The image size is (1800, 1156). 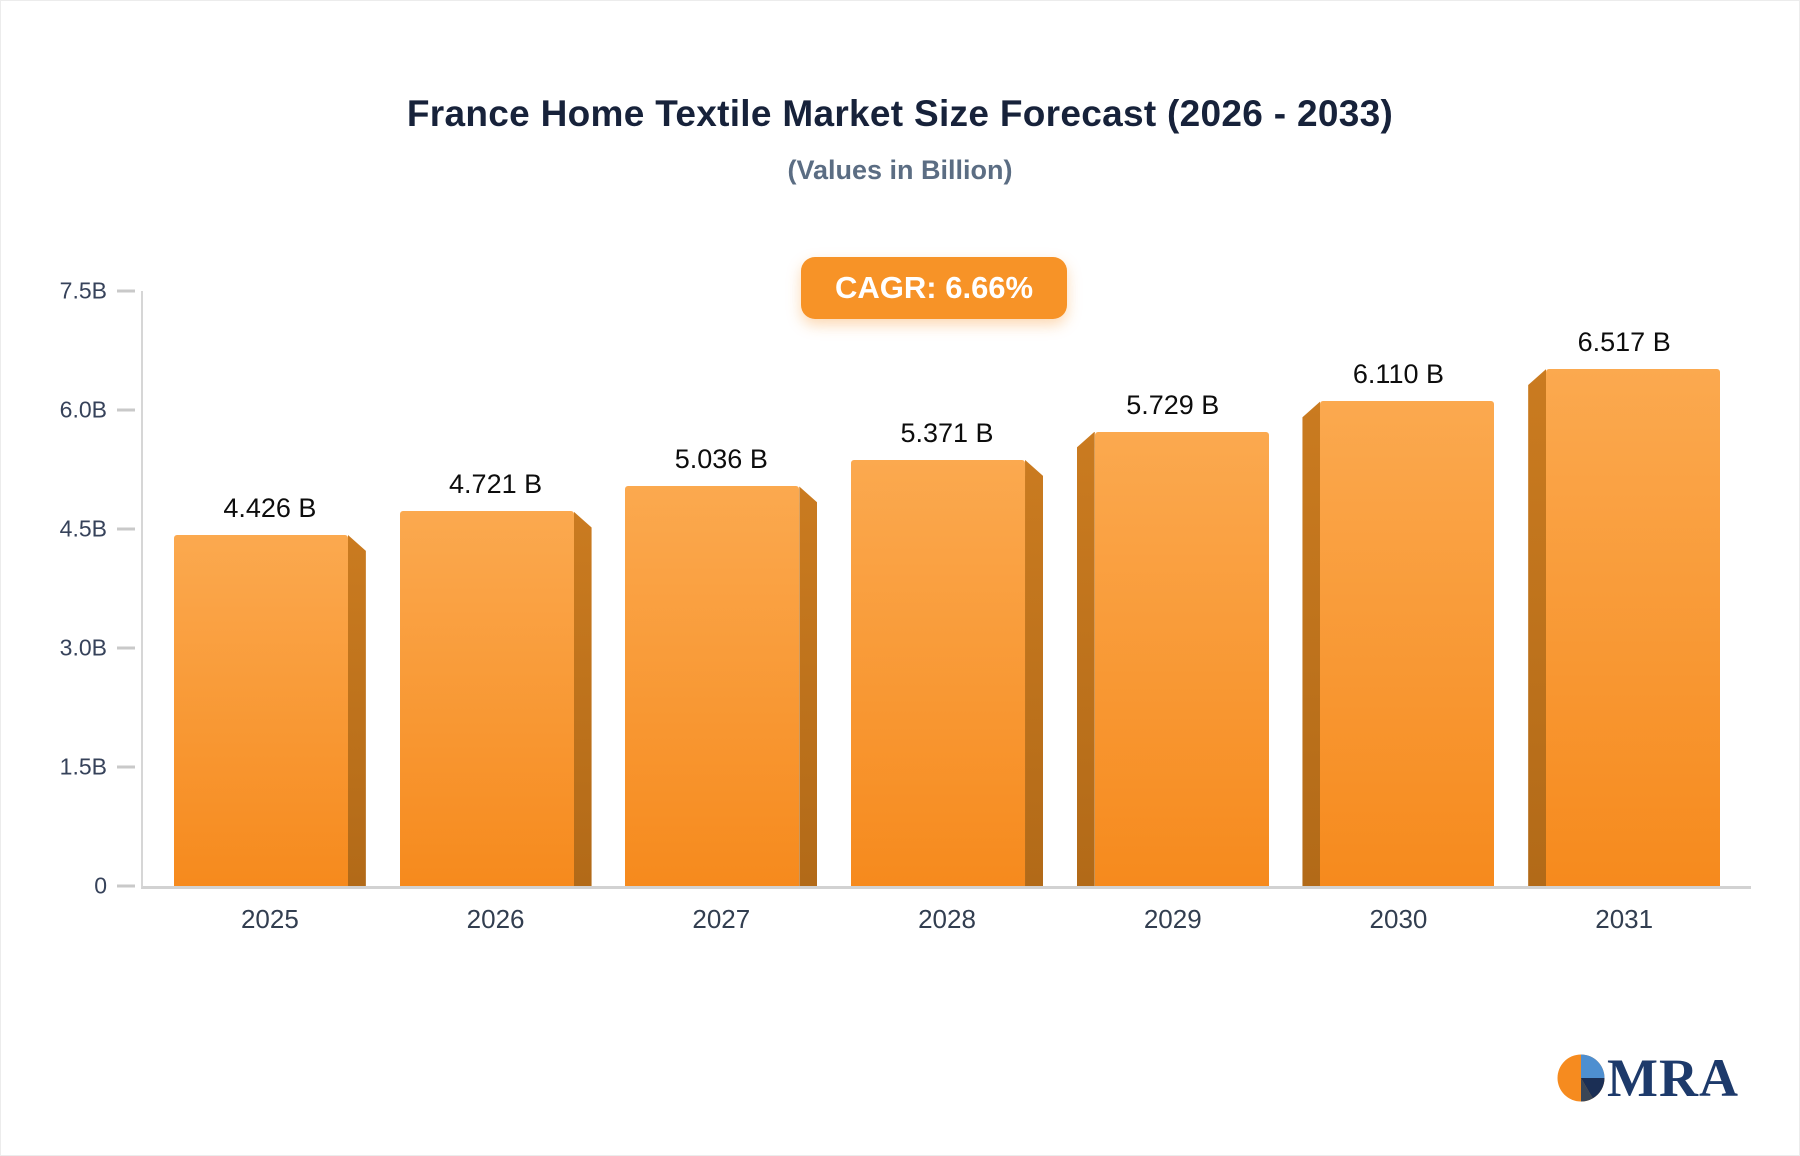 What do you see at coordinates (947, 919) in the screenshot?
I see `x-axis-label-2028: 2028` at bounding box center [947, 919].